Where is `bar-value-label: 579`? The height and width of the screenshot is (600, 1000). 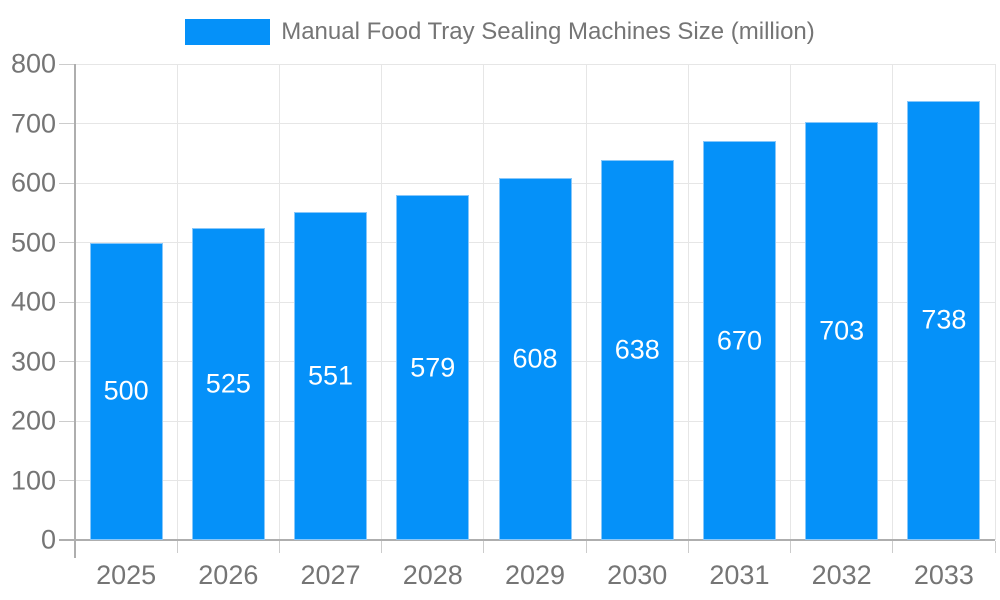
bar-value-label: 579 is located at coordinates (433, 367).